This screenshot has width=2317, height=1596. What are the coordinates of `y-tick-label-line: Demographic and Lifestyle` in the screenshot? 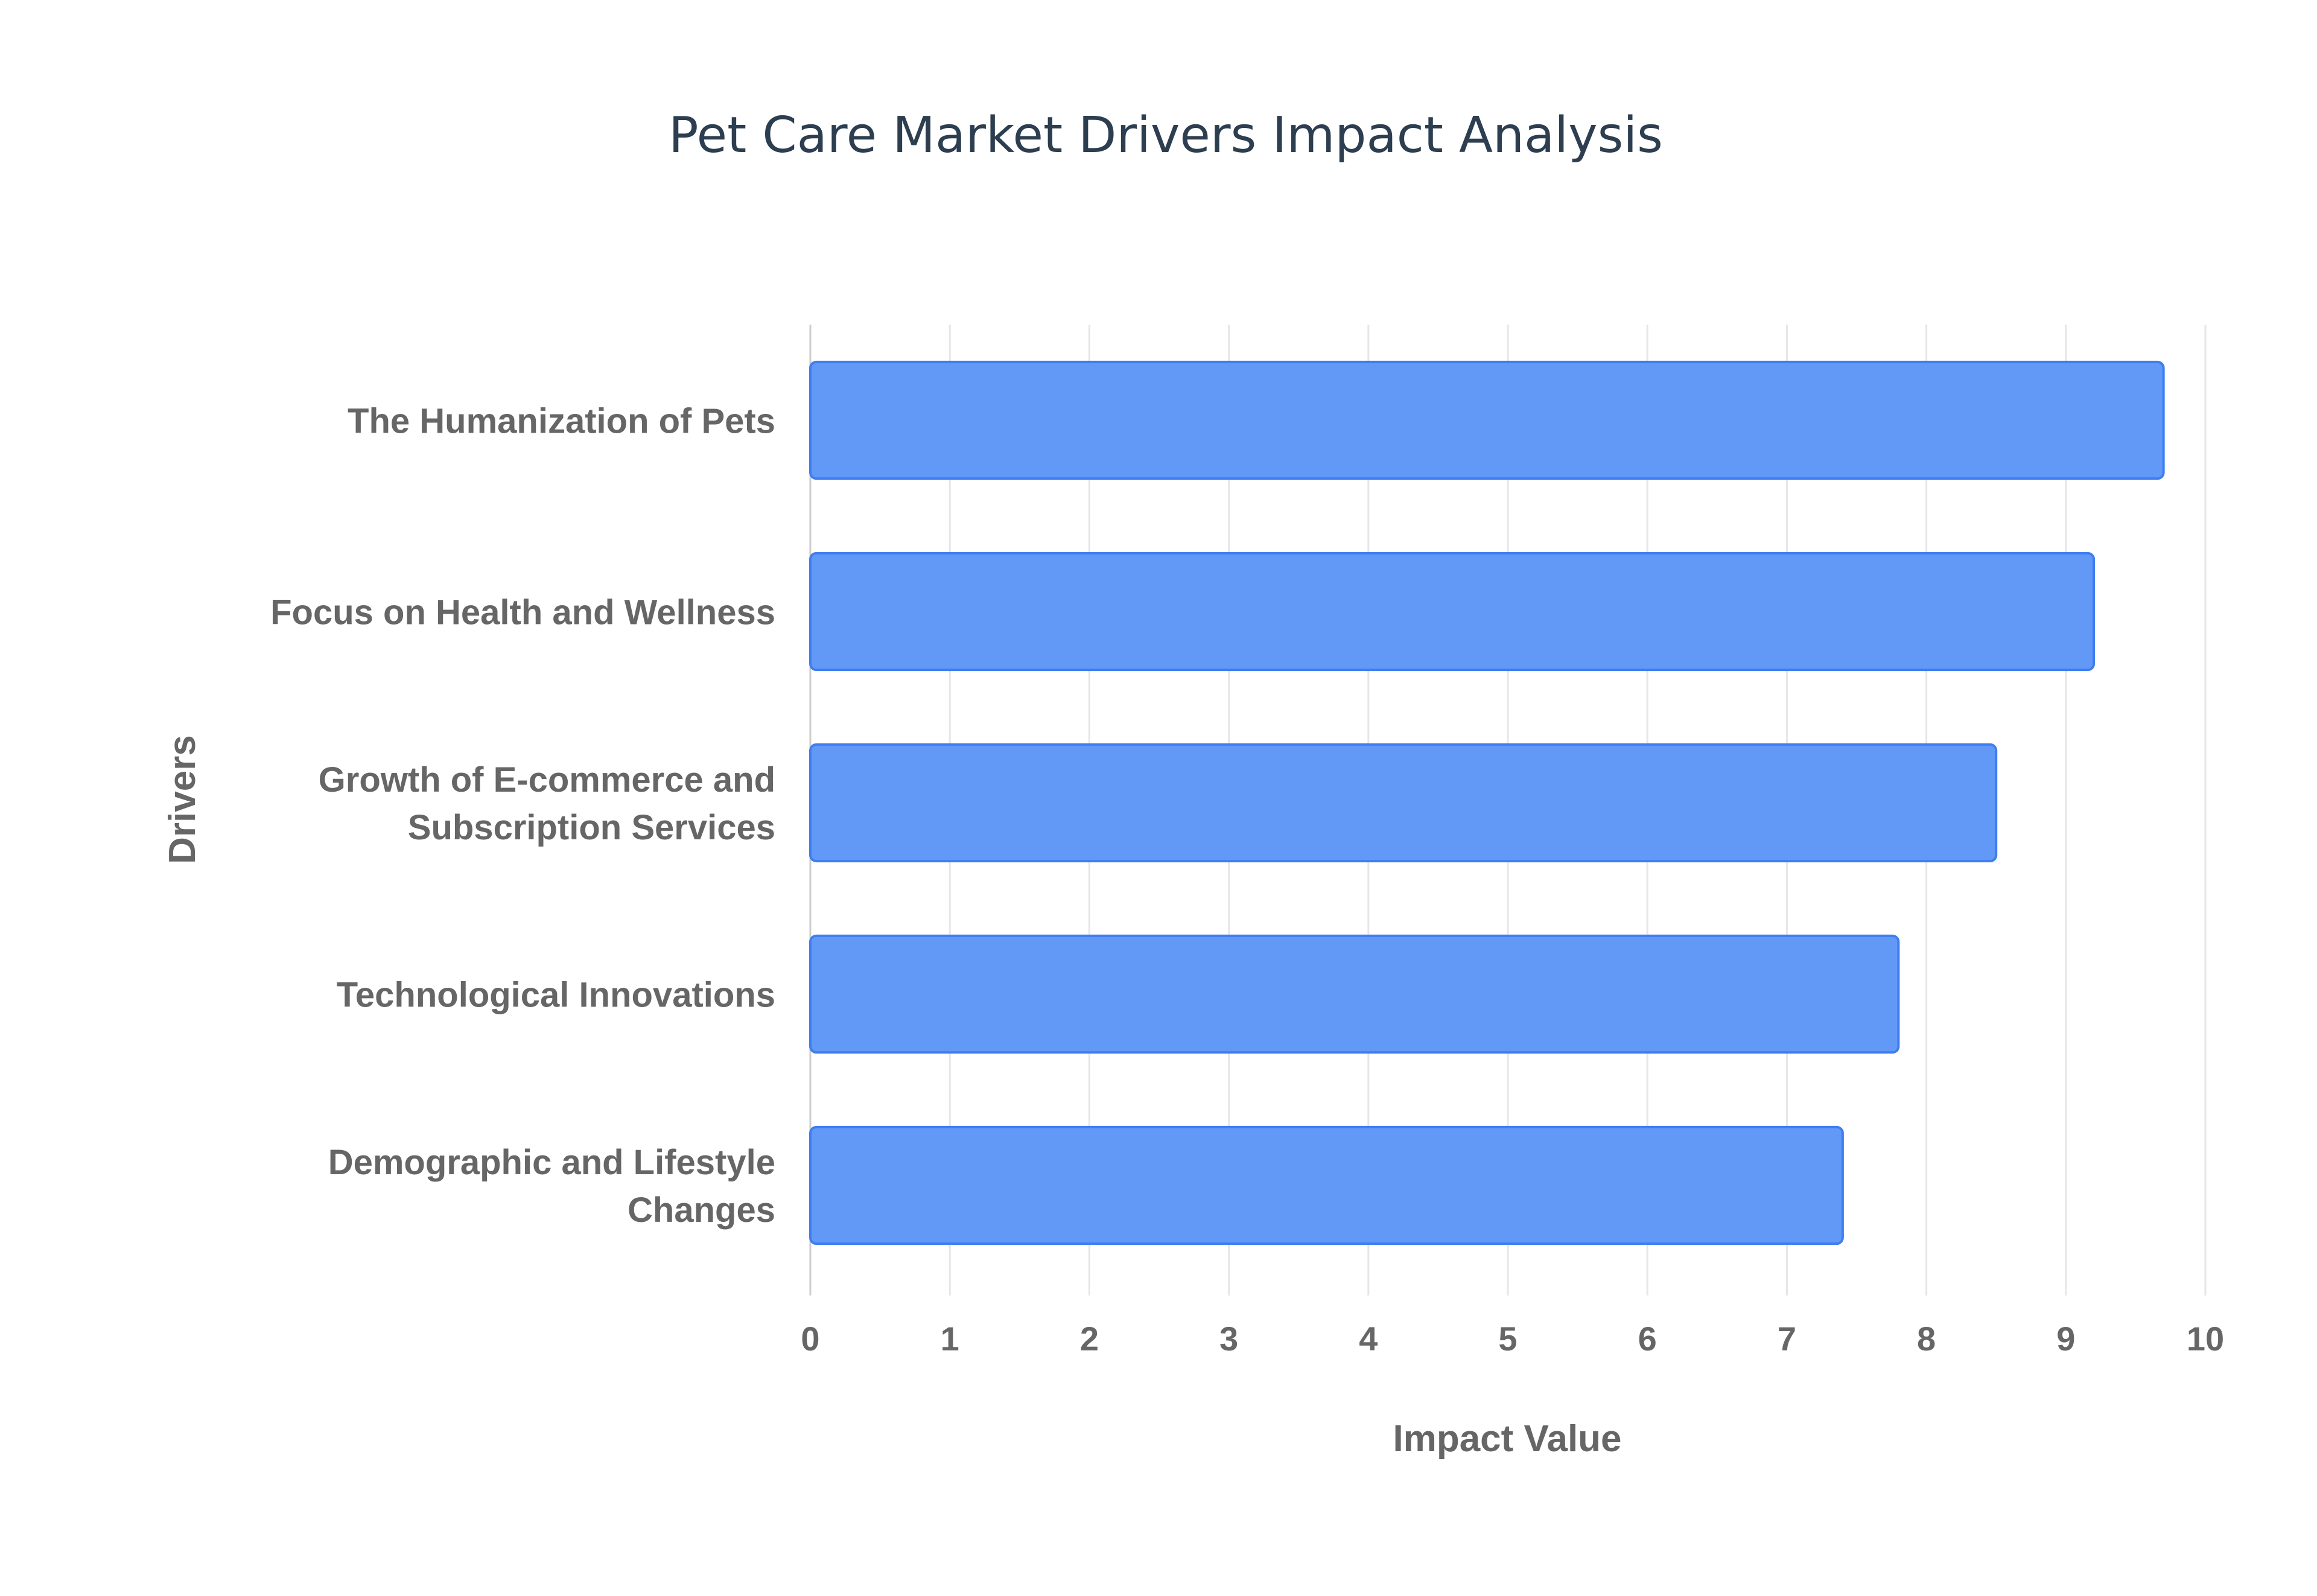 It's located at (551, 1163).